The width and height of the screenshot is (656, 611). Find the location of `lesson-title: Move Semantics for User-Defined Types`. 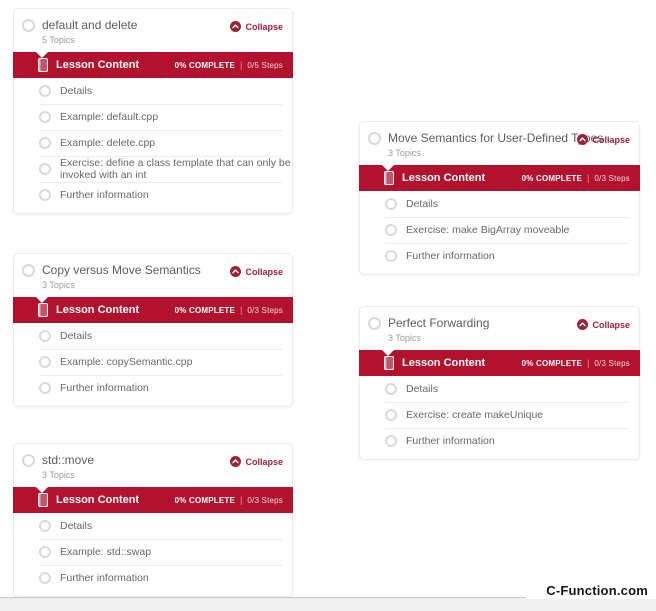

lesson-title: Move Semantics for User-Defined Types is located at coordinates (496, 138).